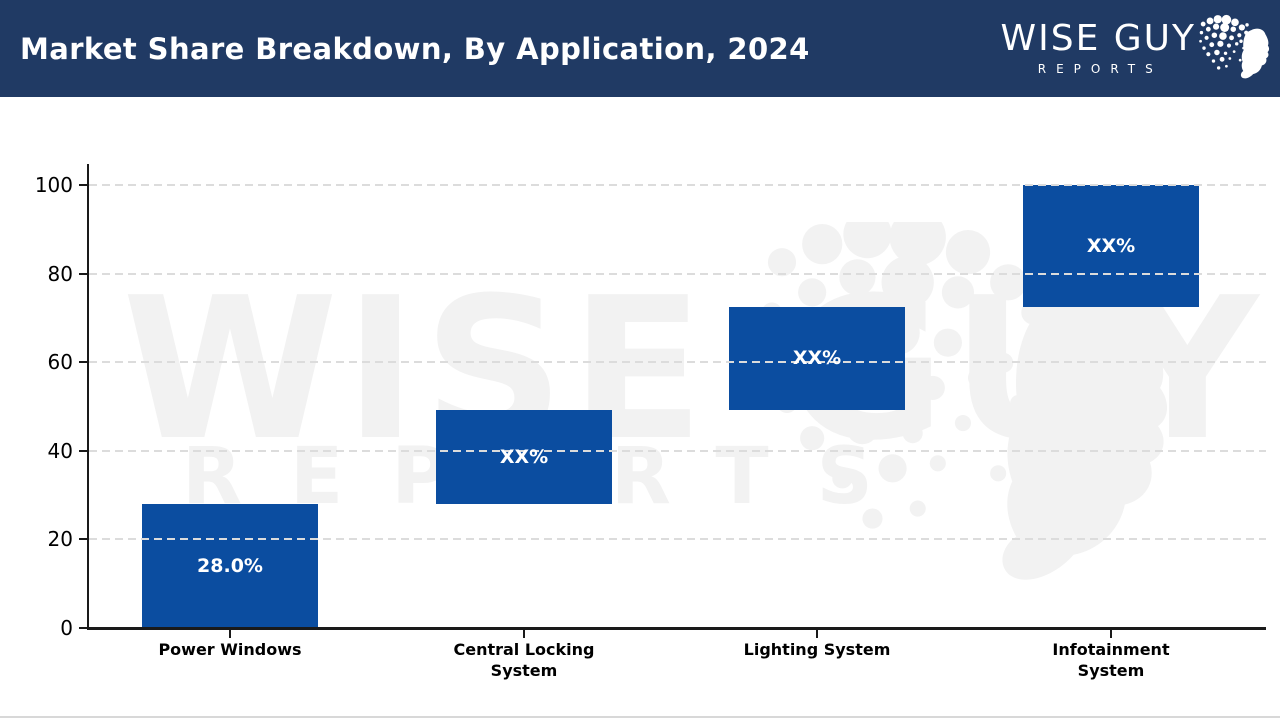 The height and width of the screenshot is (720, 1280). What do you see at coordinates (230, 649) in the screenshot?
I see `x-category-label-power-windows: Power Windows` at bounding box center [230, 649].